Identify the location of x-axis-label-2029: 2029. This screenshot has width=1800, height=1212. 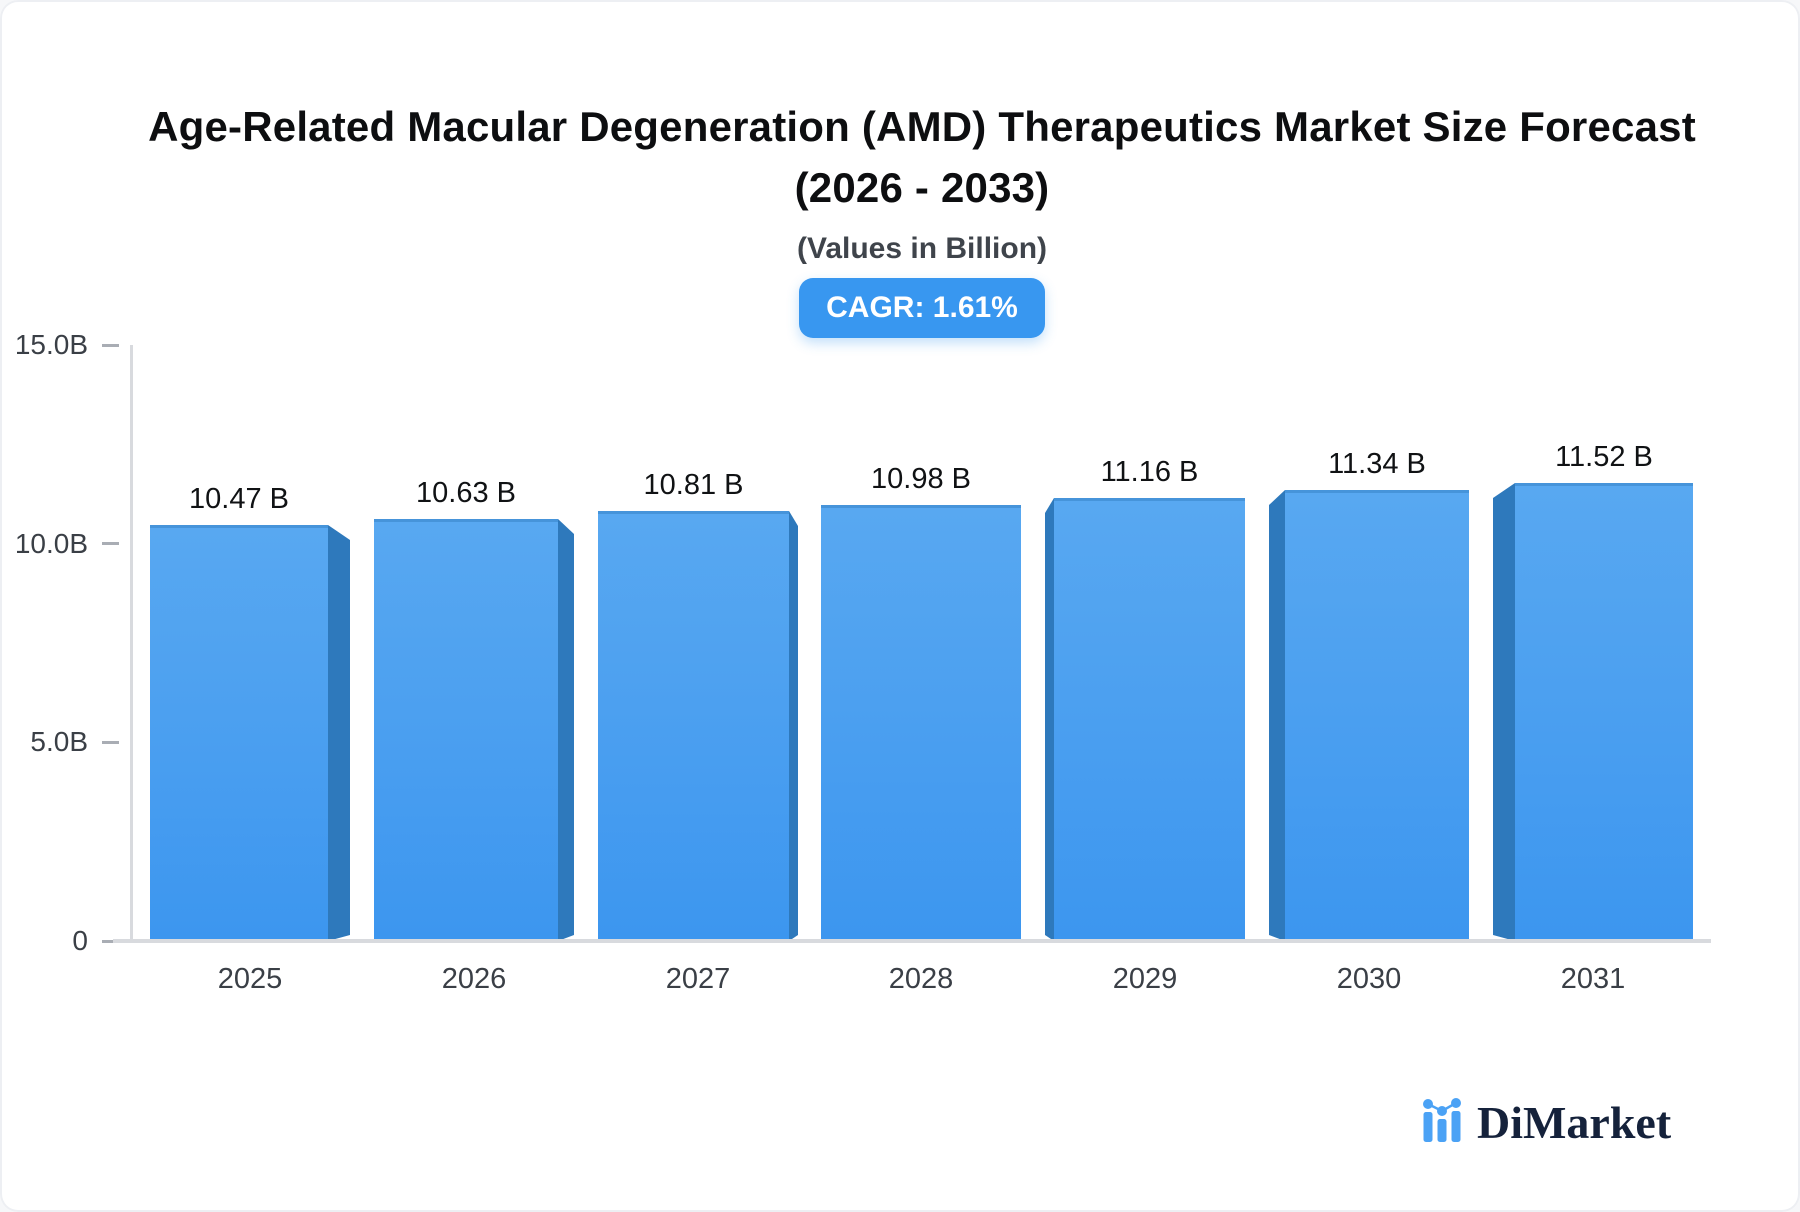
(1145, 979).